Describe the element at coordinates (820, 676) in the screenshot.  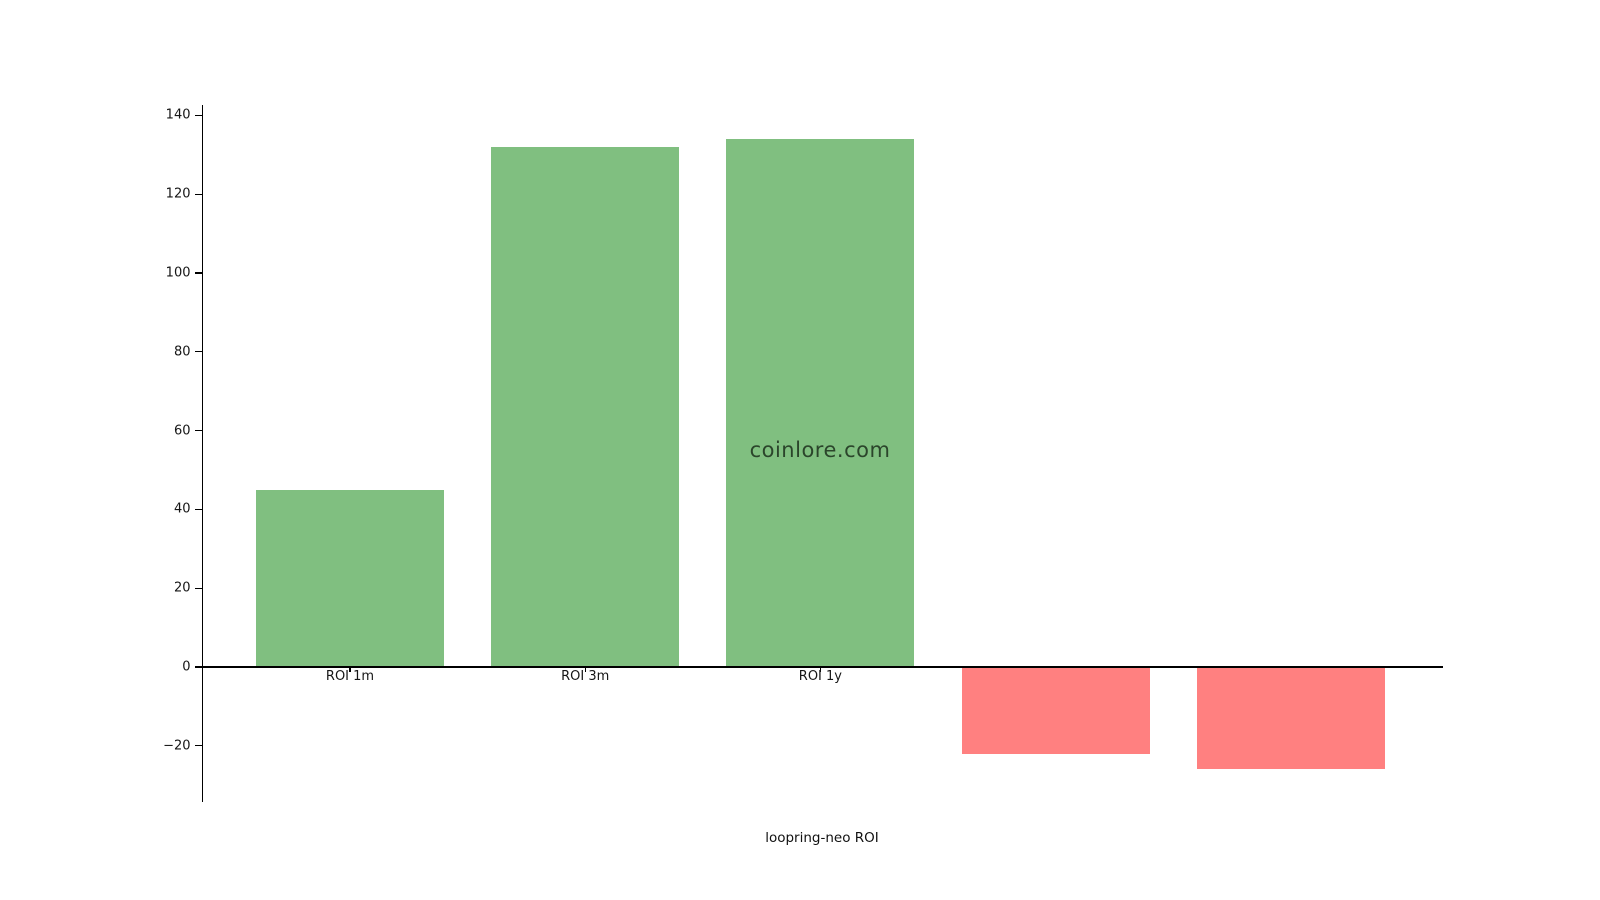
I see `x-axis-tick-label: ROI 1y` at that location.